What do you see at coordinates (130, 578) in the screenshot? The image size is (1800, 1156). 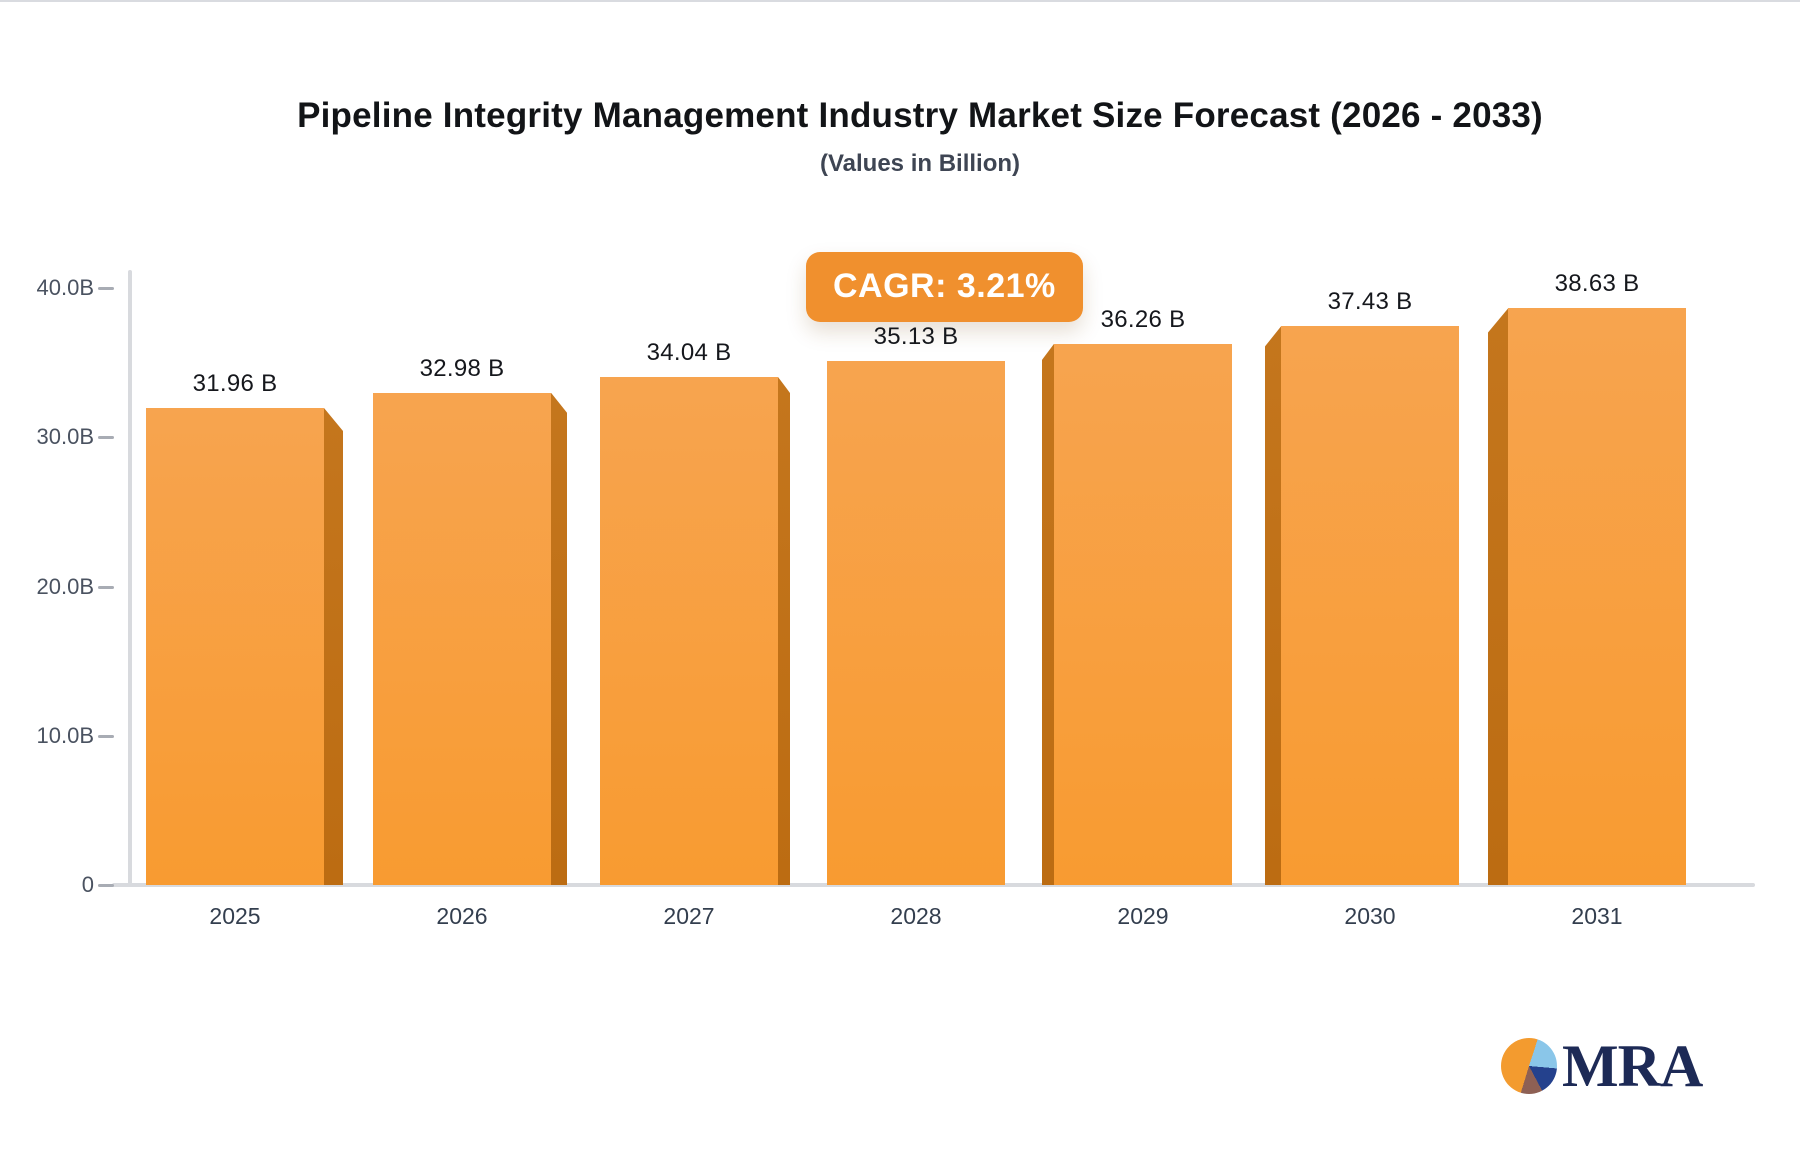 I see `y-axis-line` at bounding box center [130, 578].